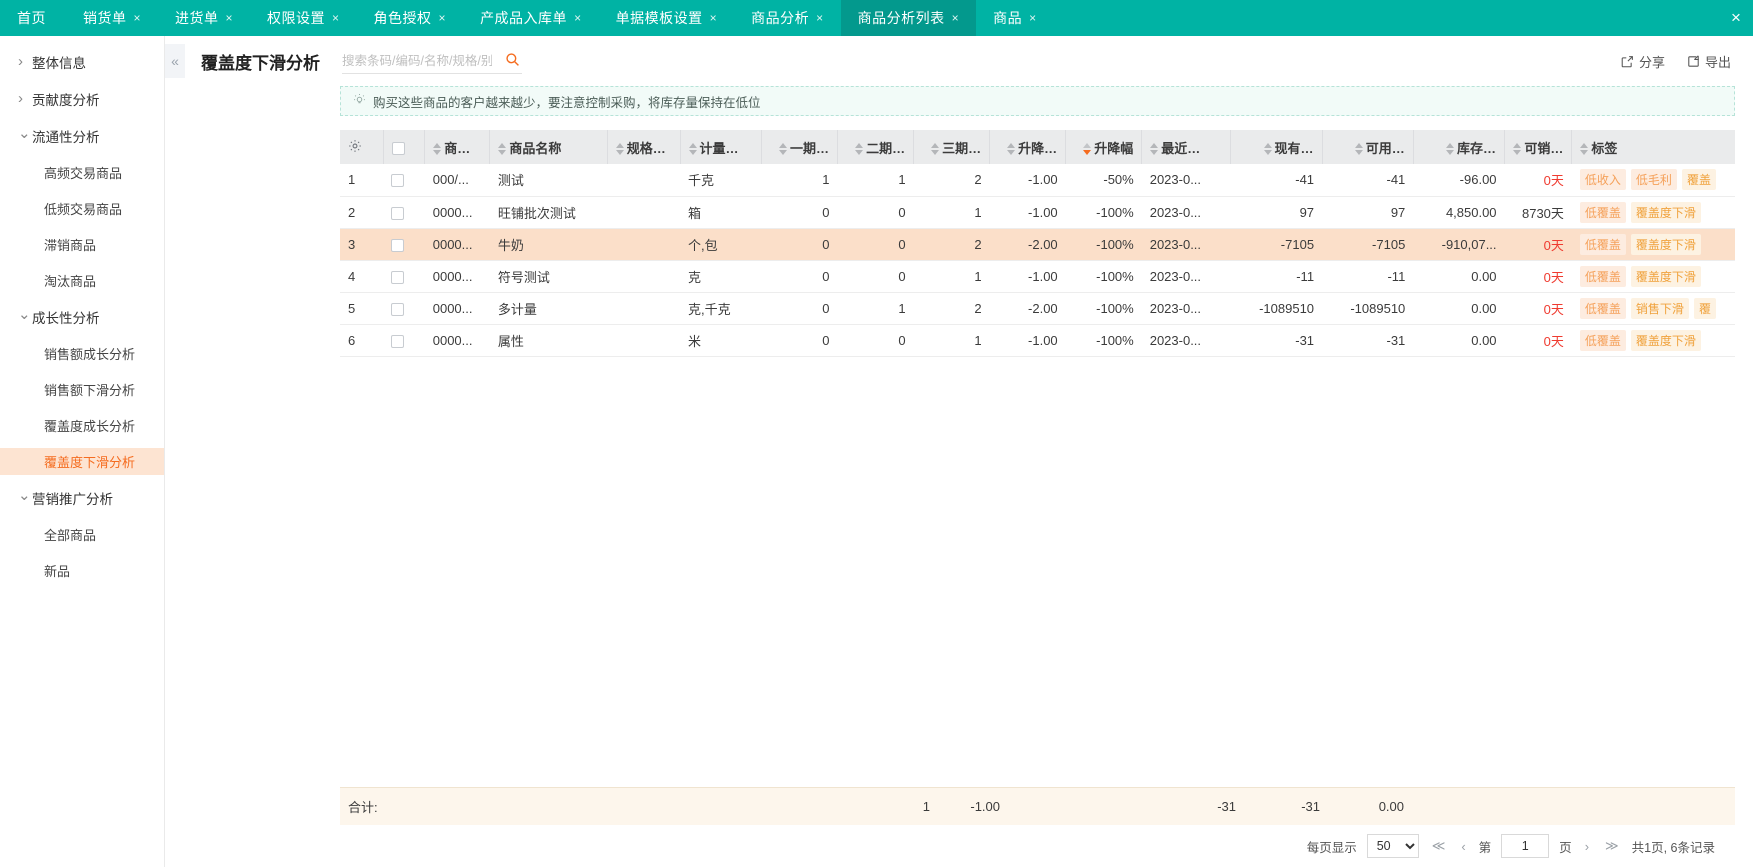  I want to click on sidebar-group-3: 成长性分析, so click(82, 316).